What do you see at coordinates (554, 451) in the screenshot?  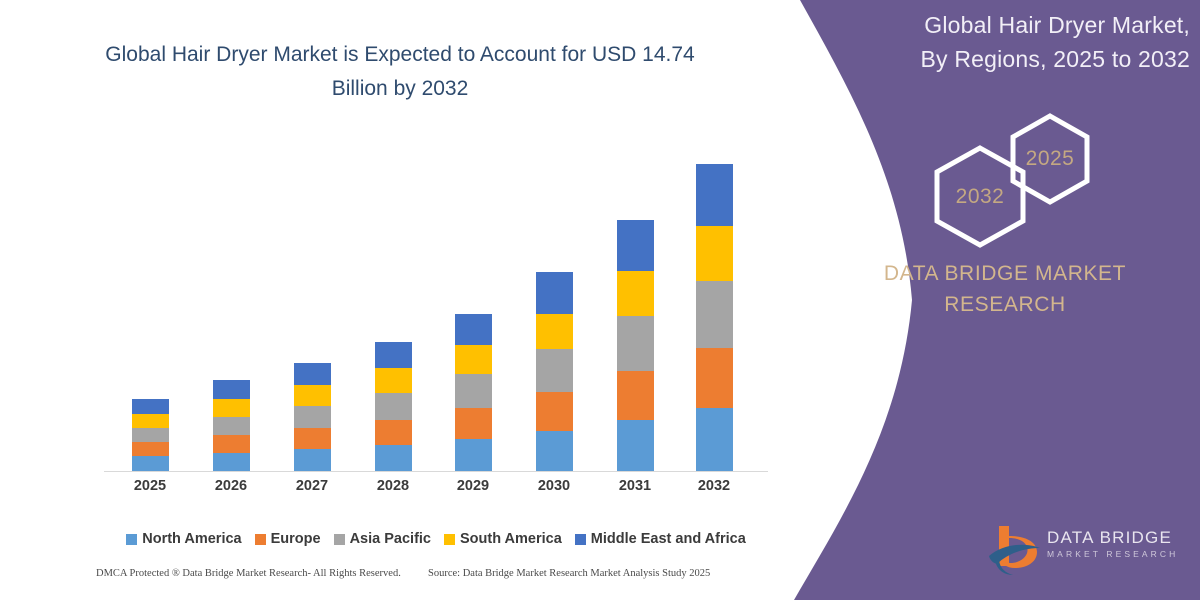 I see `bar-segment-2030-north-america` at bounding box center [554, 451].